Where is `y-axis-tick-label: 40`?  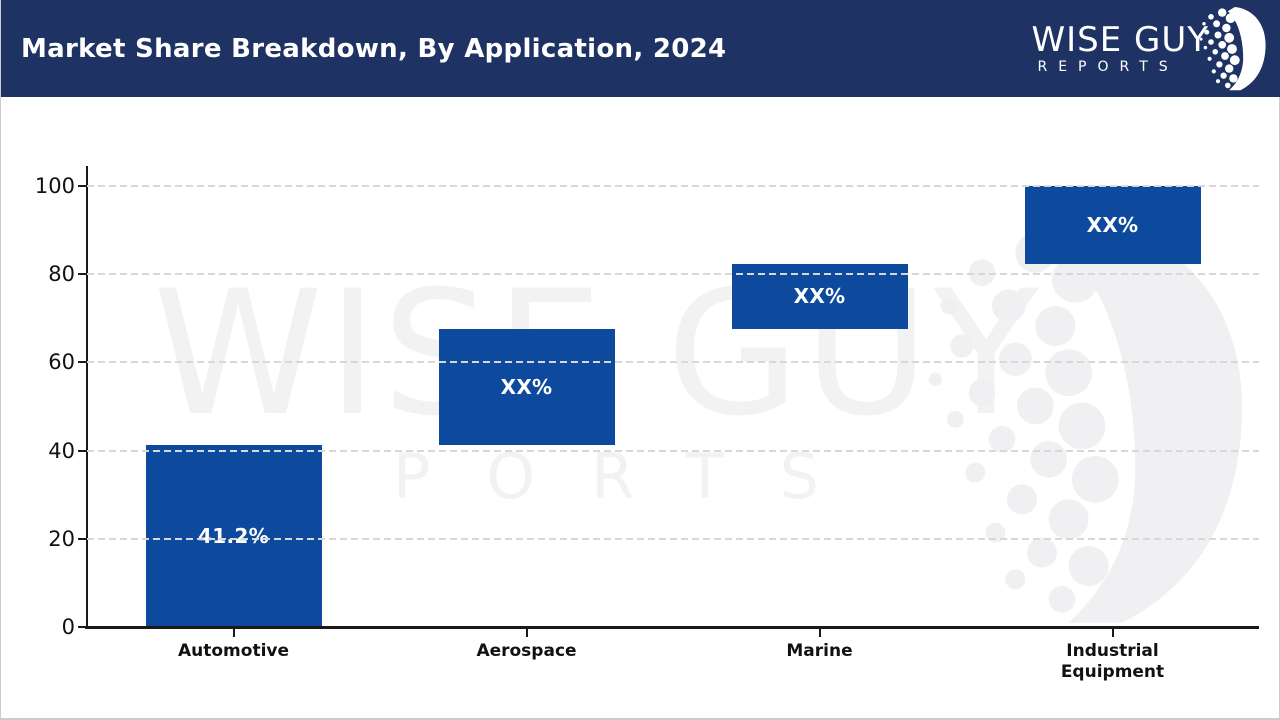 y-axis-tick-label: 40 is located at coordinates (61, 450).